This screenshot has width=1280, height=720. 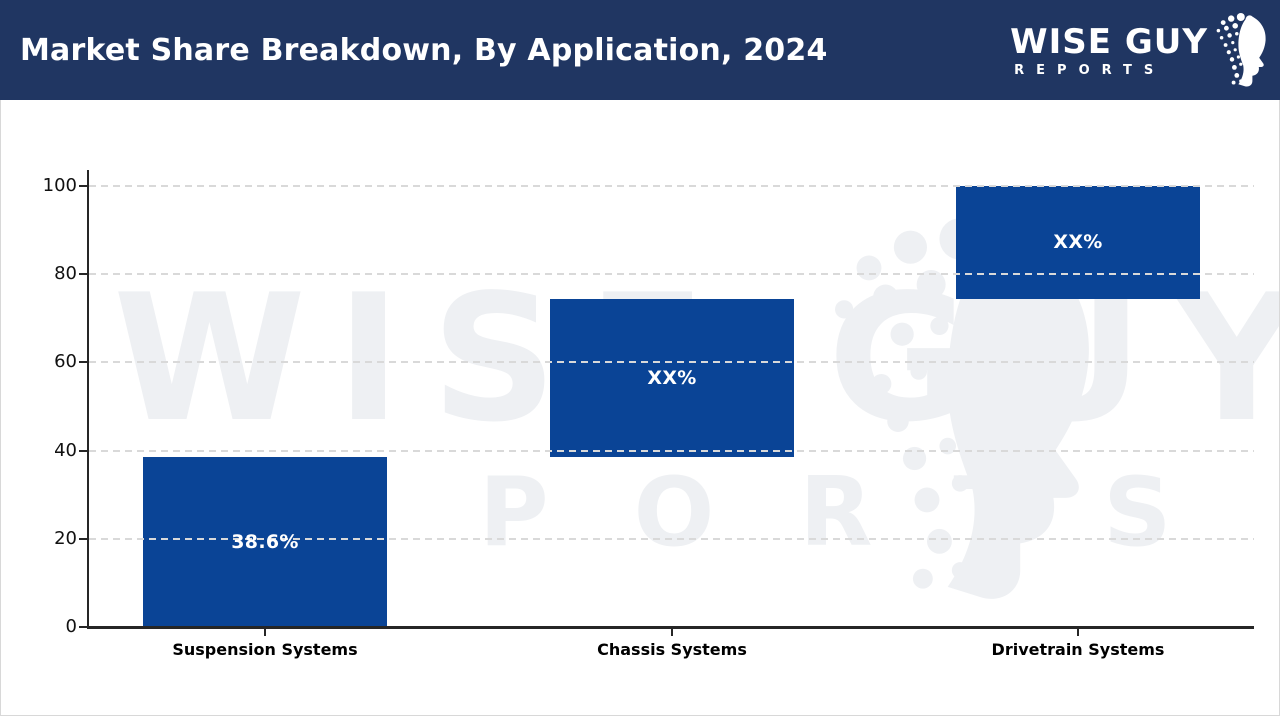 I want to click on logo-wiseguy-label: WISE GUY, so click(x=1109, y=41).